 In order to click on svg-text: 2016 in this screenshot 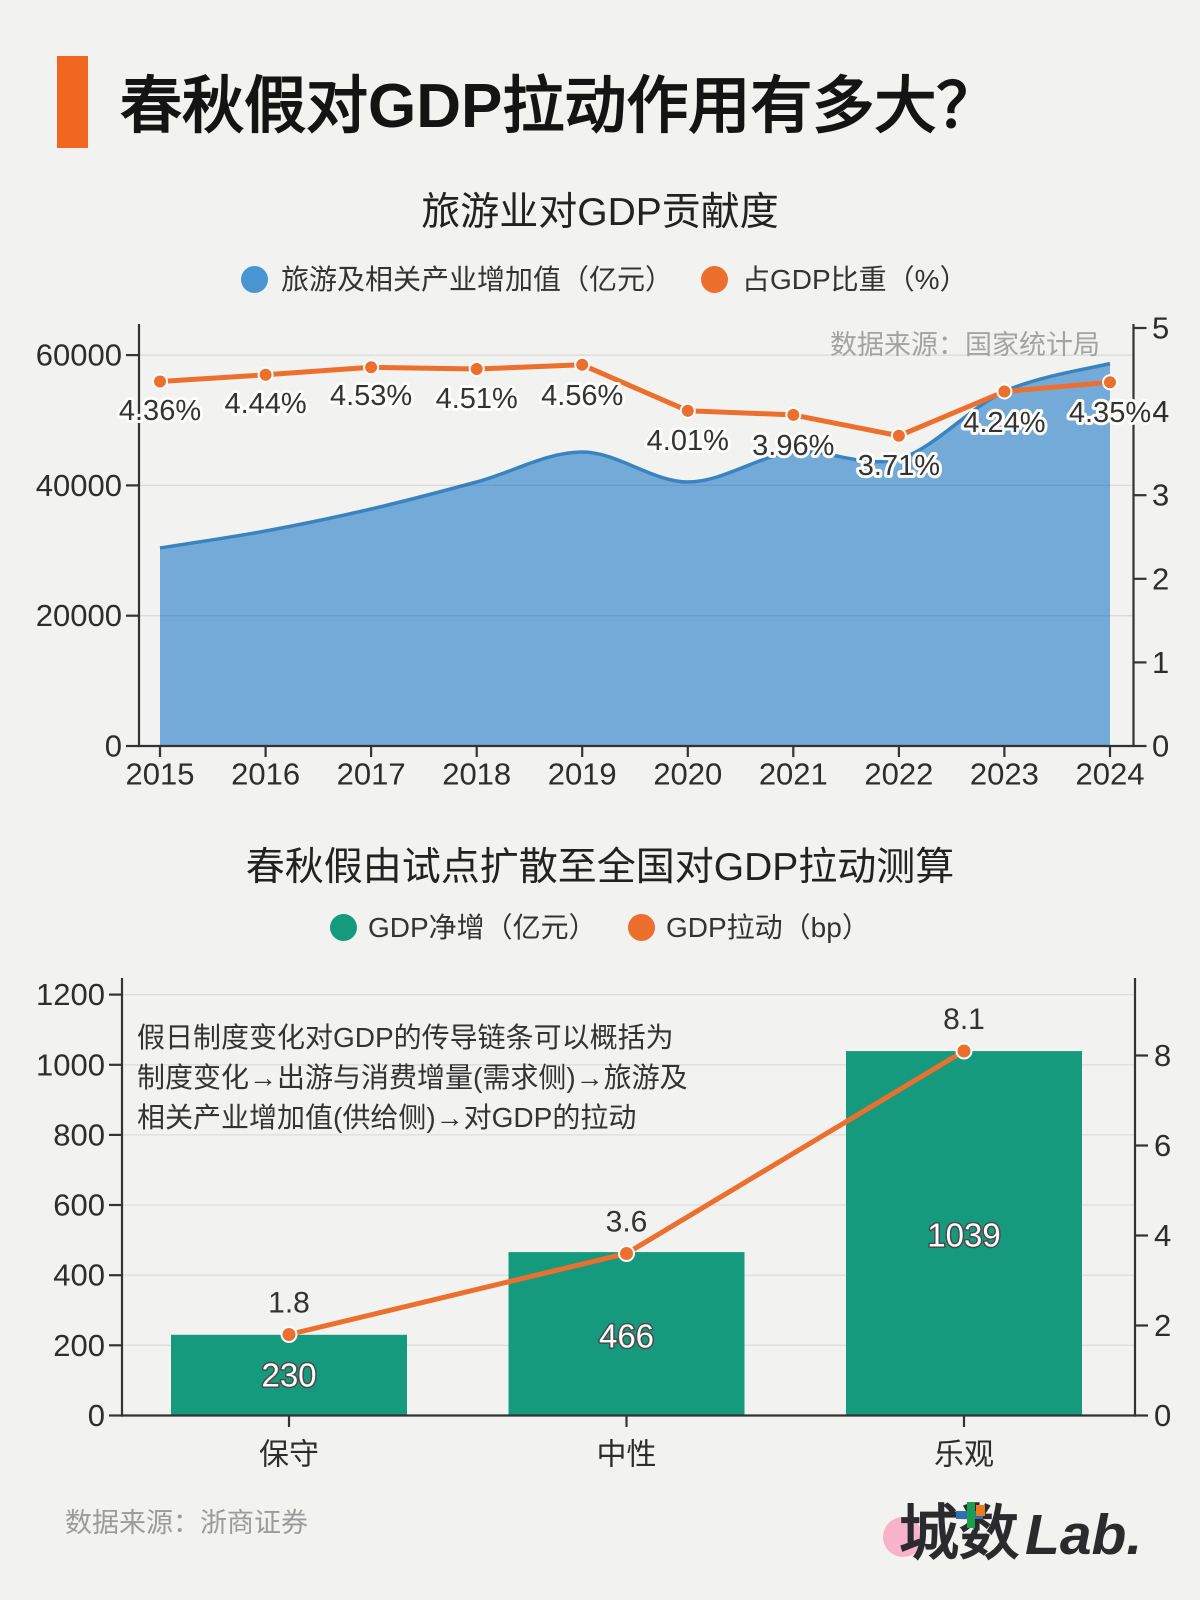, I will do `click(265, 774)`.